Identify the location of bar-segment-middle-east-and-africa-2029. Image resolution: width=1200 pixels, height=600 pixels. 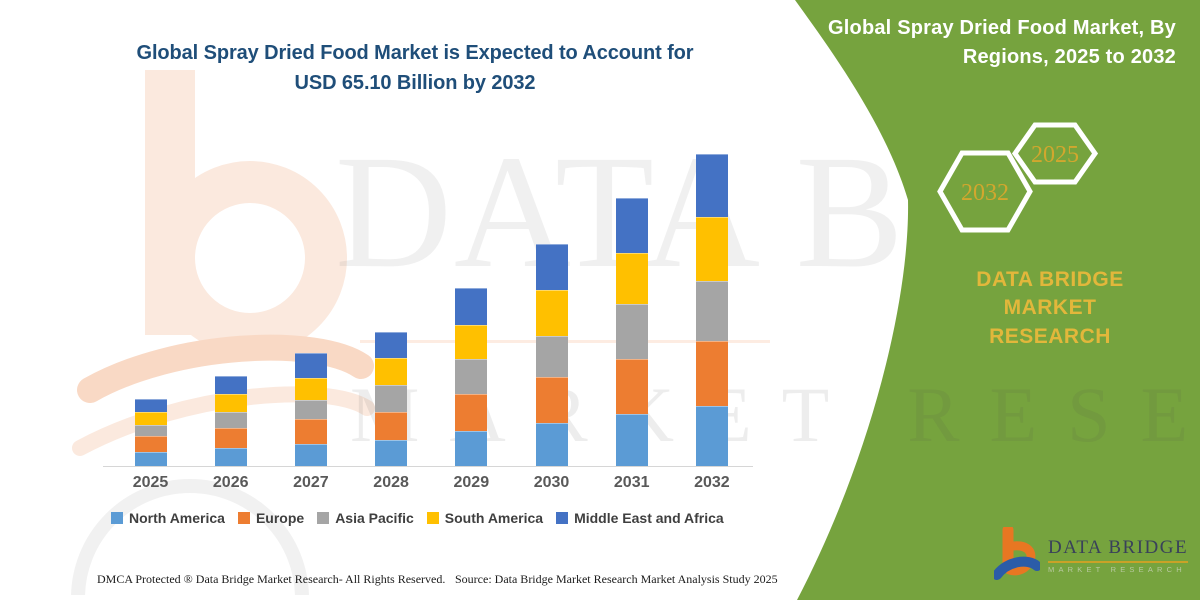
(471, 306).